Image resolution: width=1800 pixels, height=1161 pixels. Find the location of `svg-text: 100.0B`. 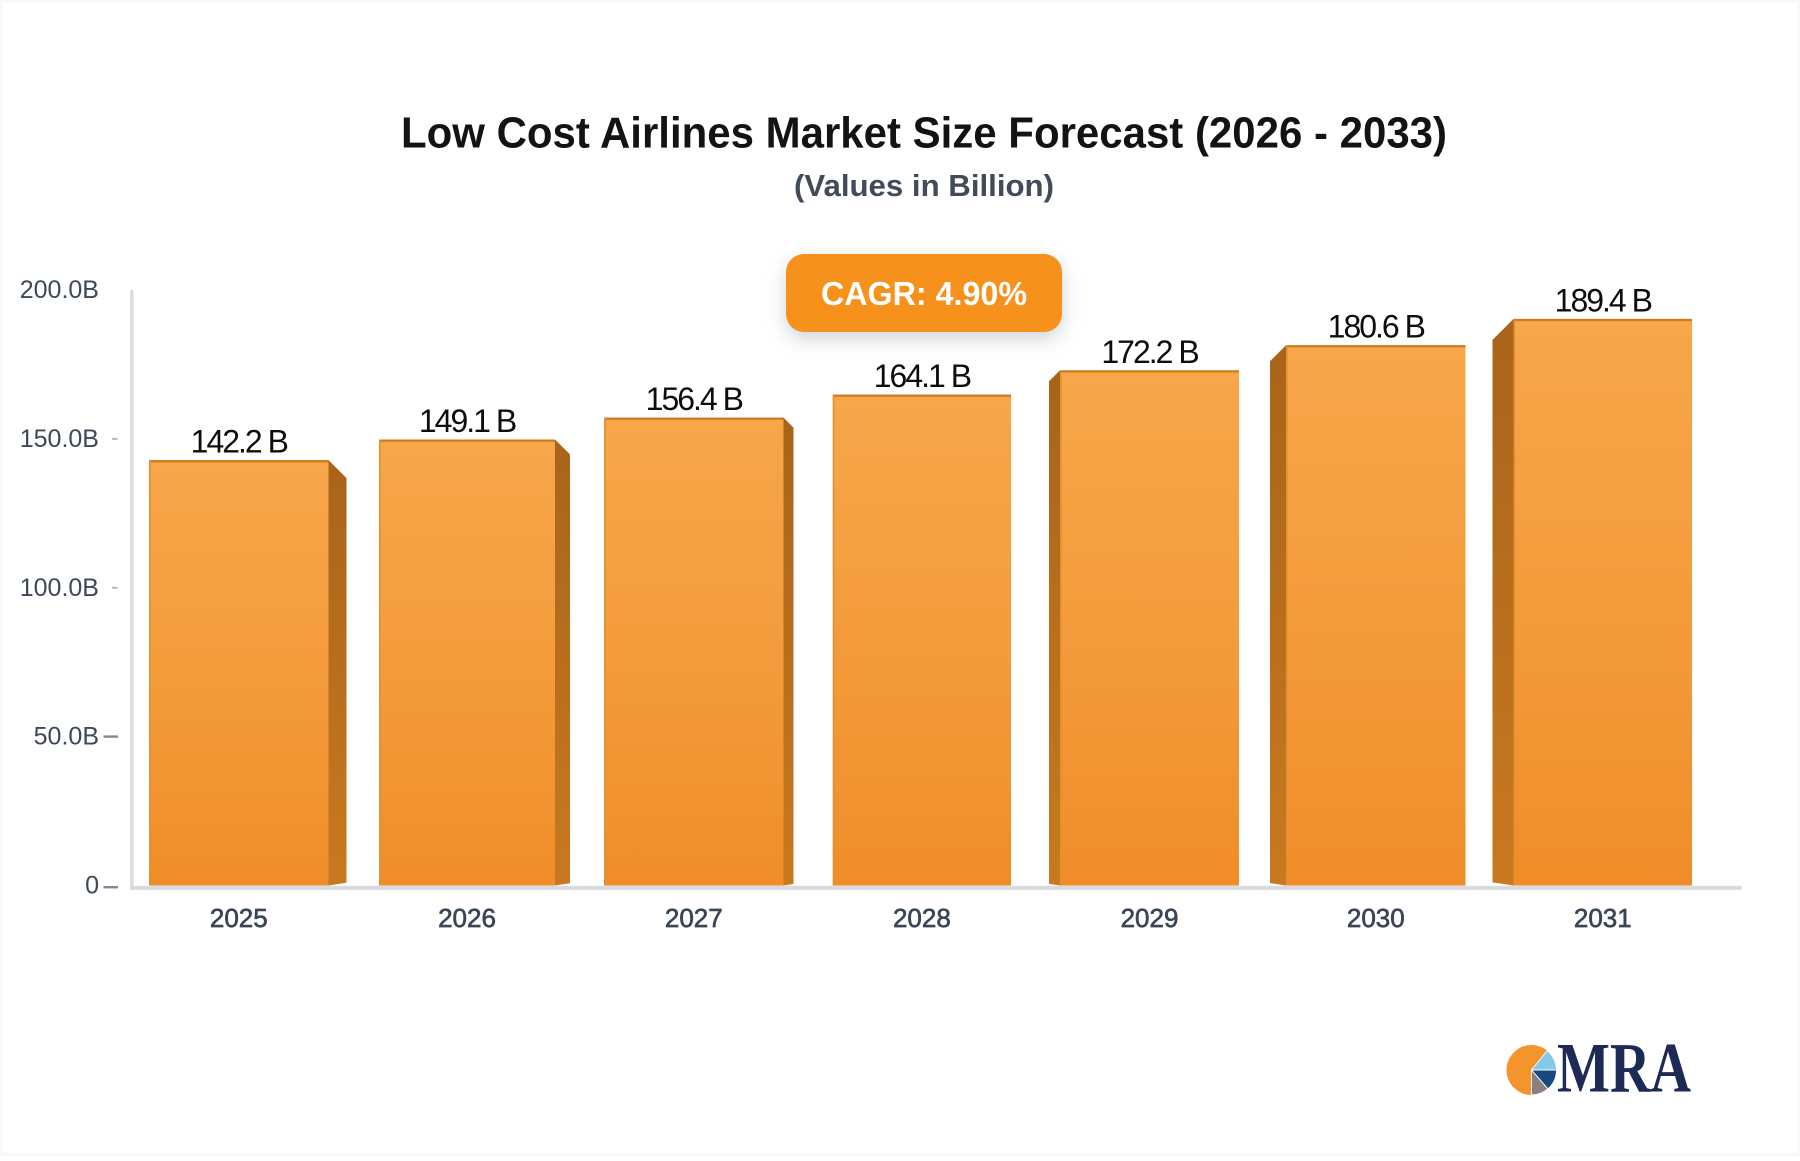

svg-text: 100.0B is located at coordinates (59, 588).